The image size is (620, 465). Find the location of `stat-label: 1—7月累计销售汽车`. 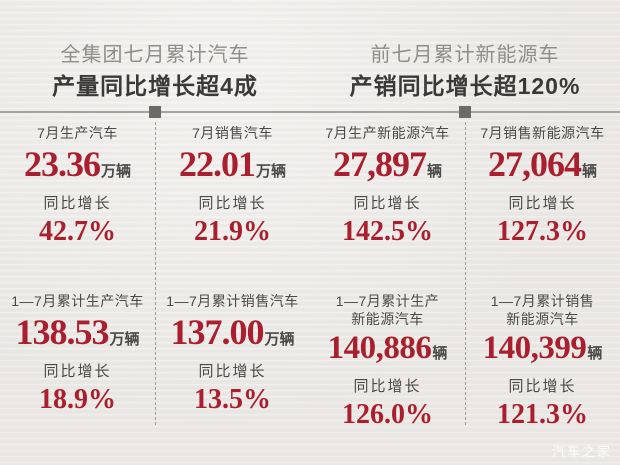

stat-label: 1—7月累计销售汽车 is located at coordinates (232, 301).